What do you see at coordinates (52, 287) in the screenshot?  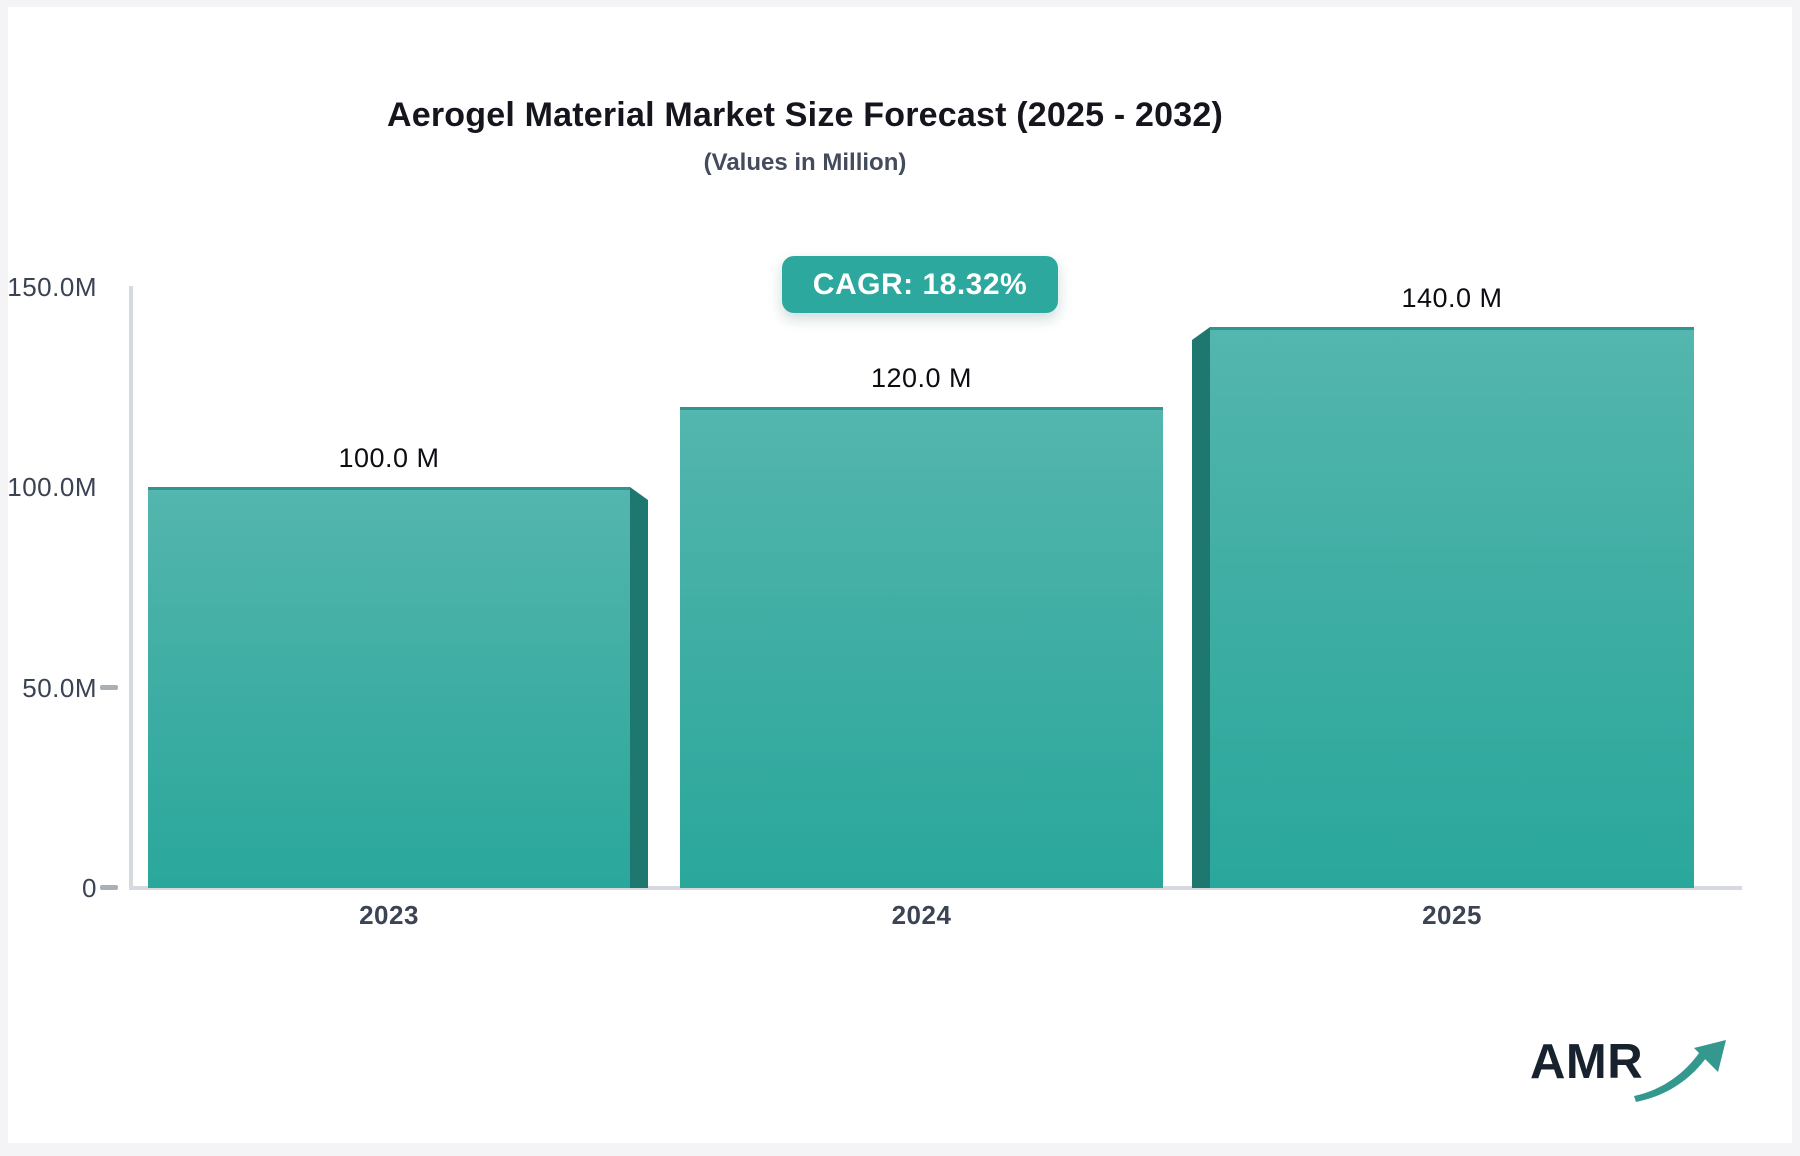 I see `y-tick-150m: 150.0M` at bounding box center [52, 287].